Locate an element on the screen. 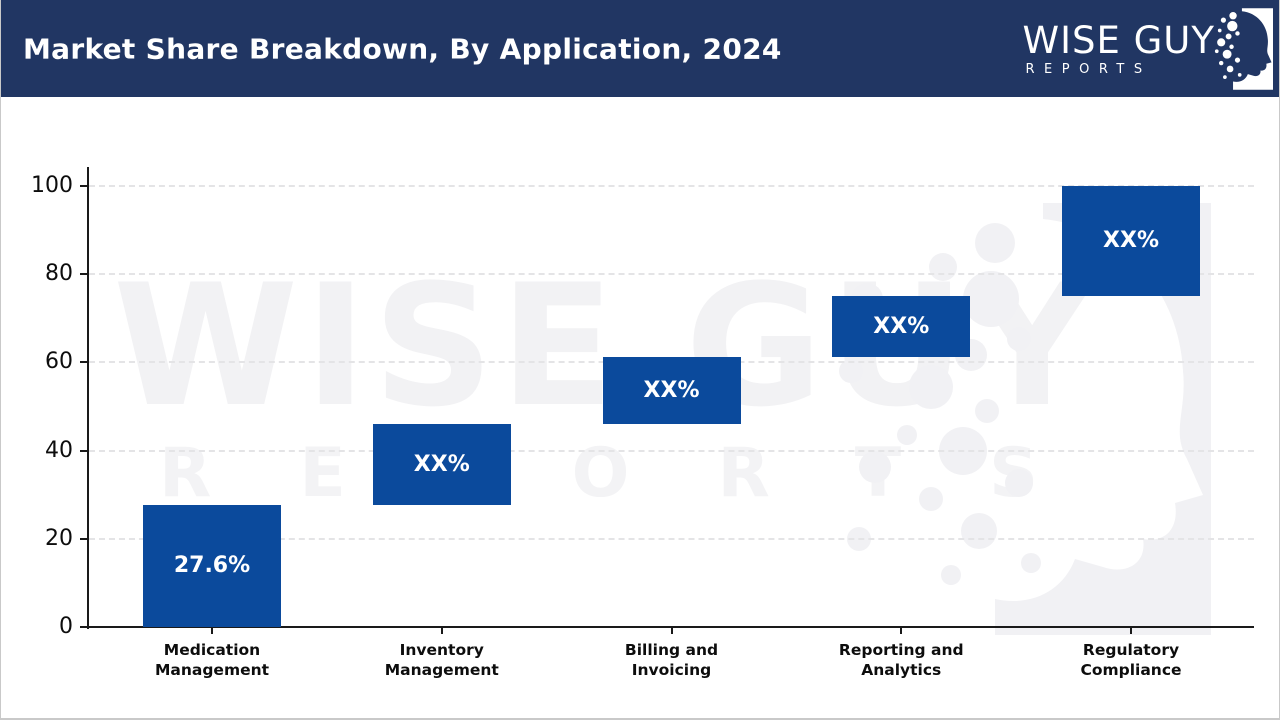 This screenshot has width=1280, height=720. x-category-label-4: Reporting and Analytics is located at coordinates (901, 660).